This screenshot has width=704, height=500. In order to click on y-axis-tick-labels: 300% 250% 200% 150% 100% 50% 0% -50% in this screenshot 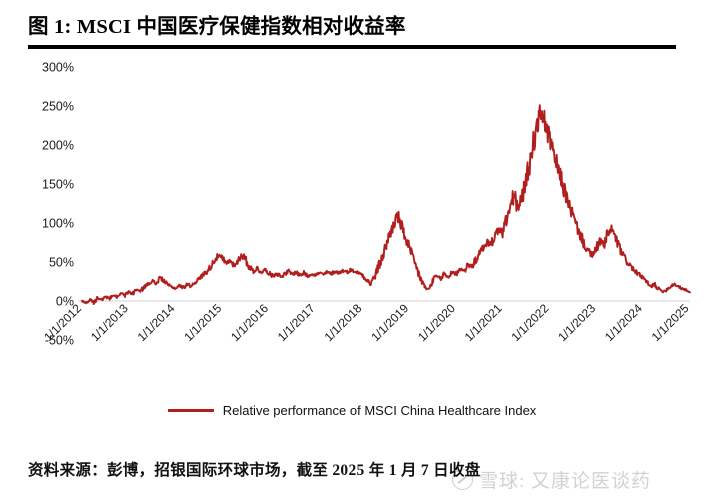, I will do `click(58, 204)`.